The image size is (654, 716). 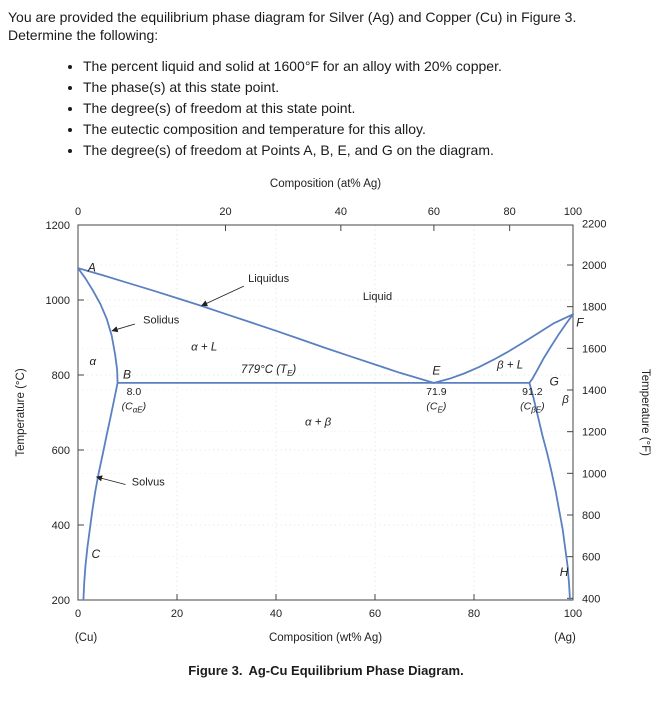 I want to click on label-point-c: C, so click(x=95, y=554).